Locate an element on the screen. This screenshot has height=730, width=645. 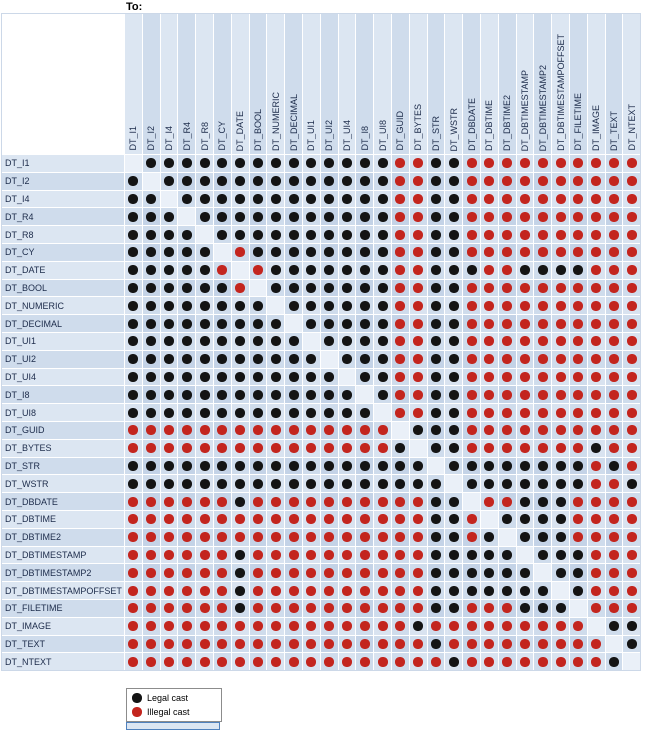
col-label: DT_TEXT is located at coordinates (614, 84).